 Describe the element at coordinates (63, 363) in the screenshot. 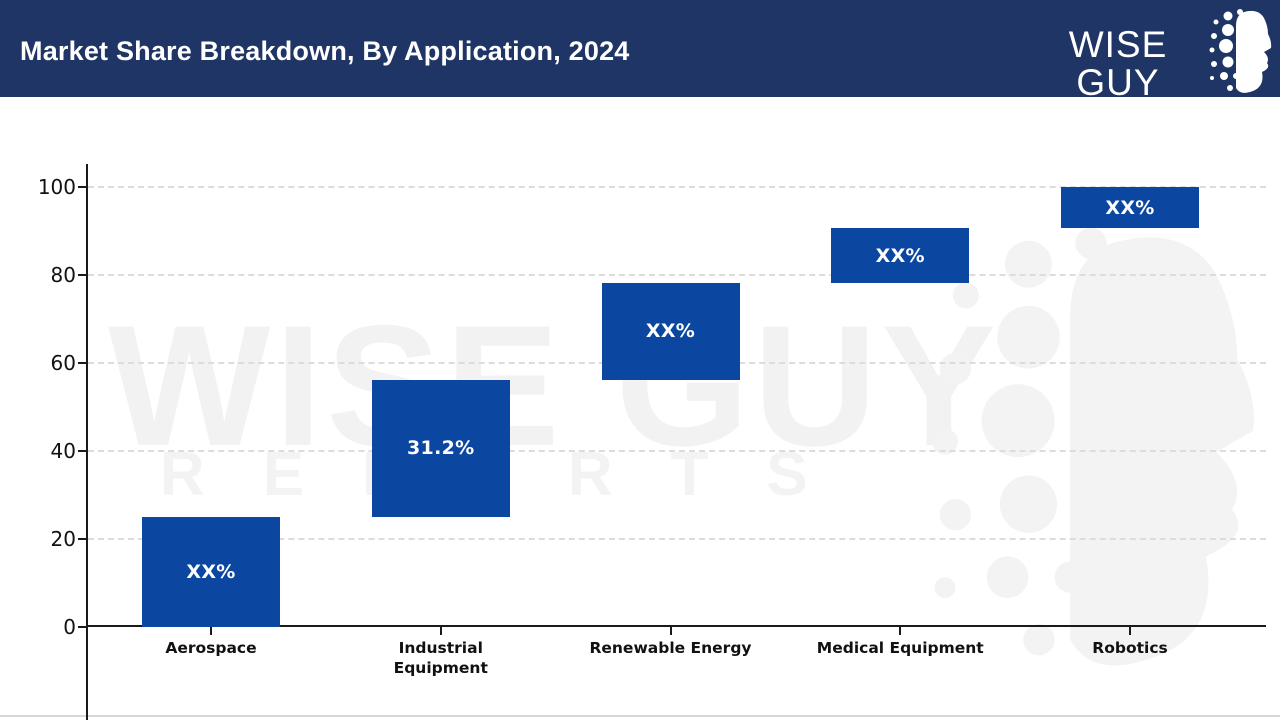

I see `y-tick-label-60: 60` at that location.